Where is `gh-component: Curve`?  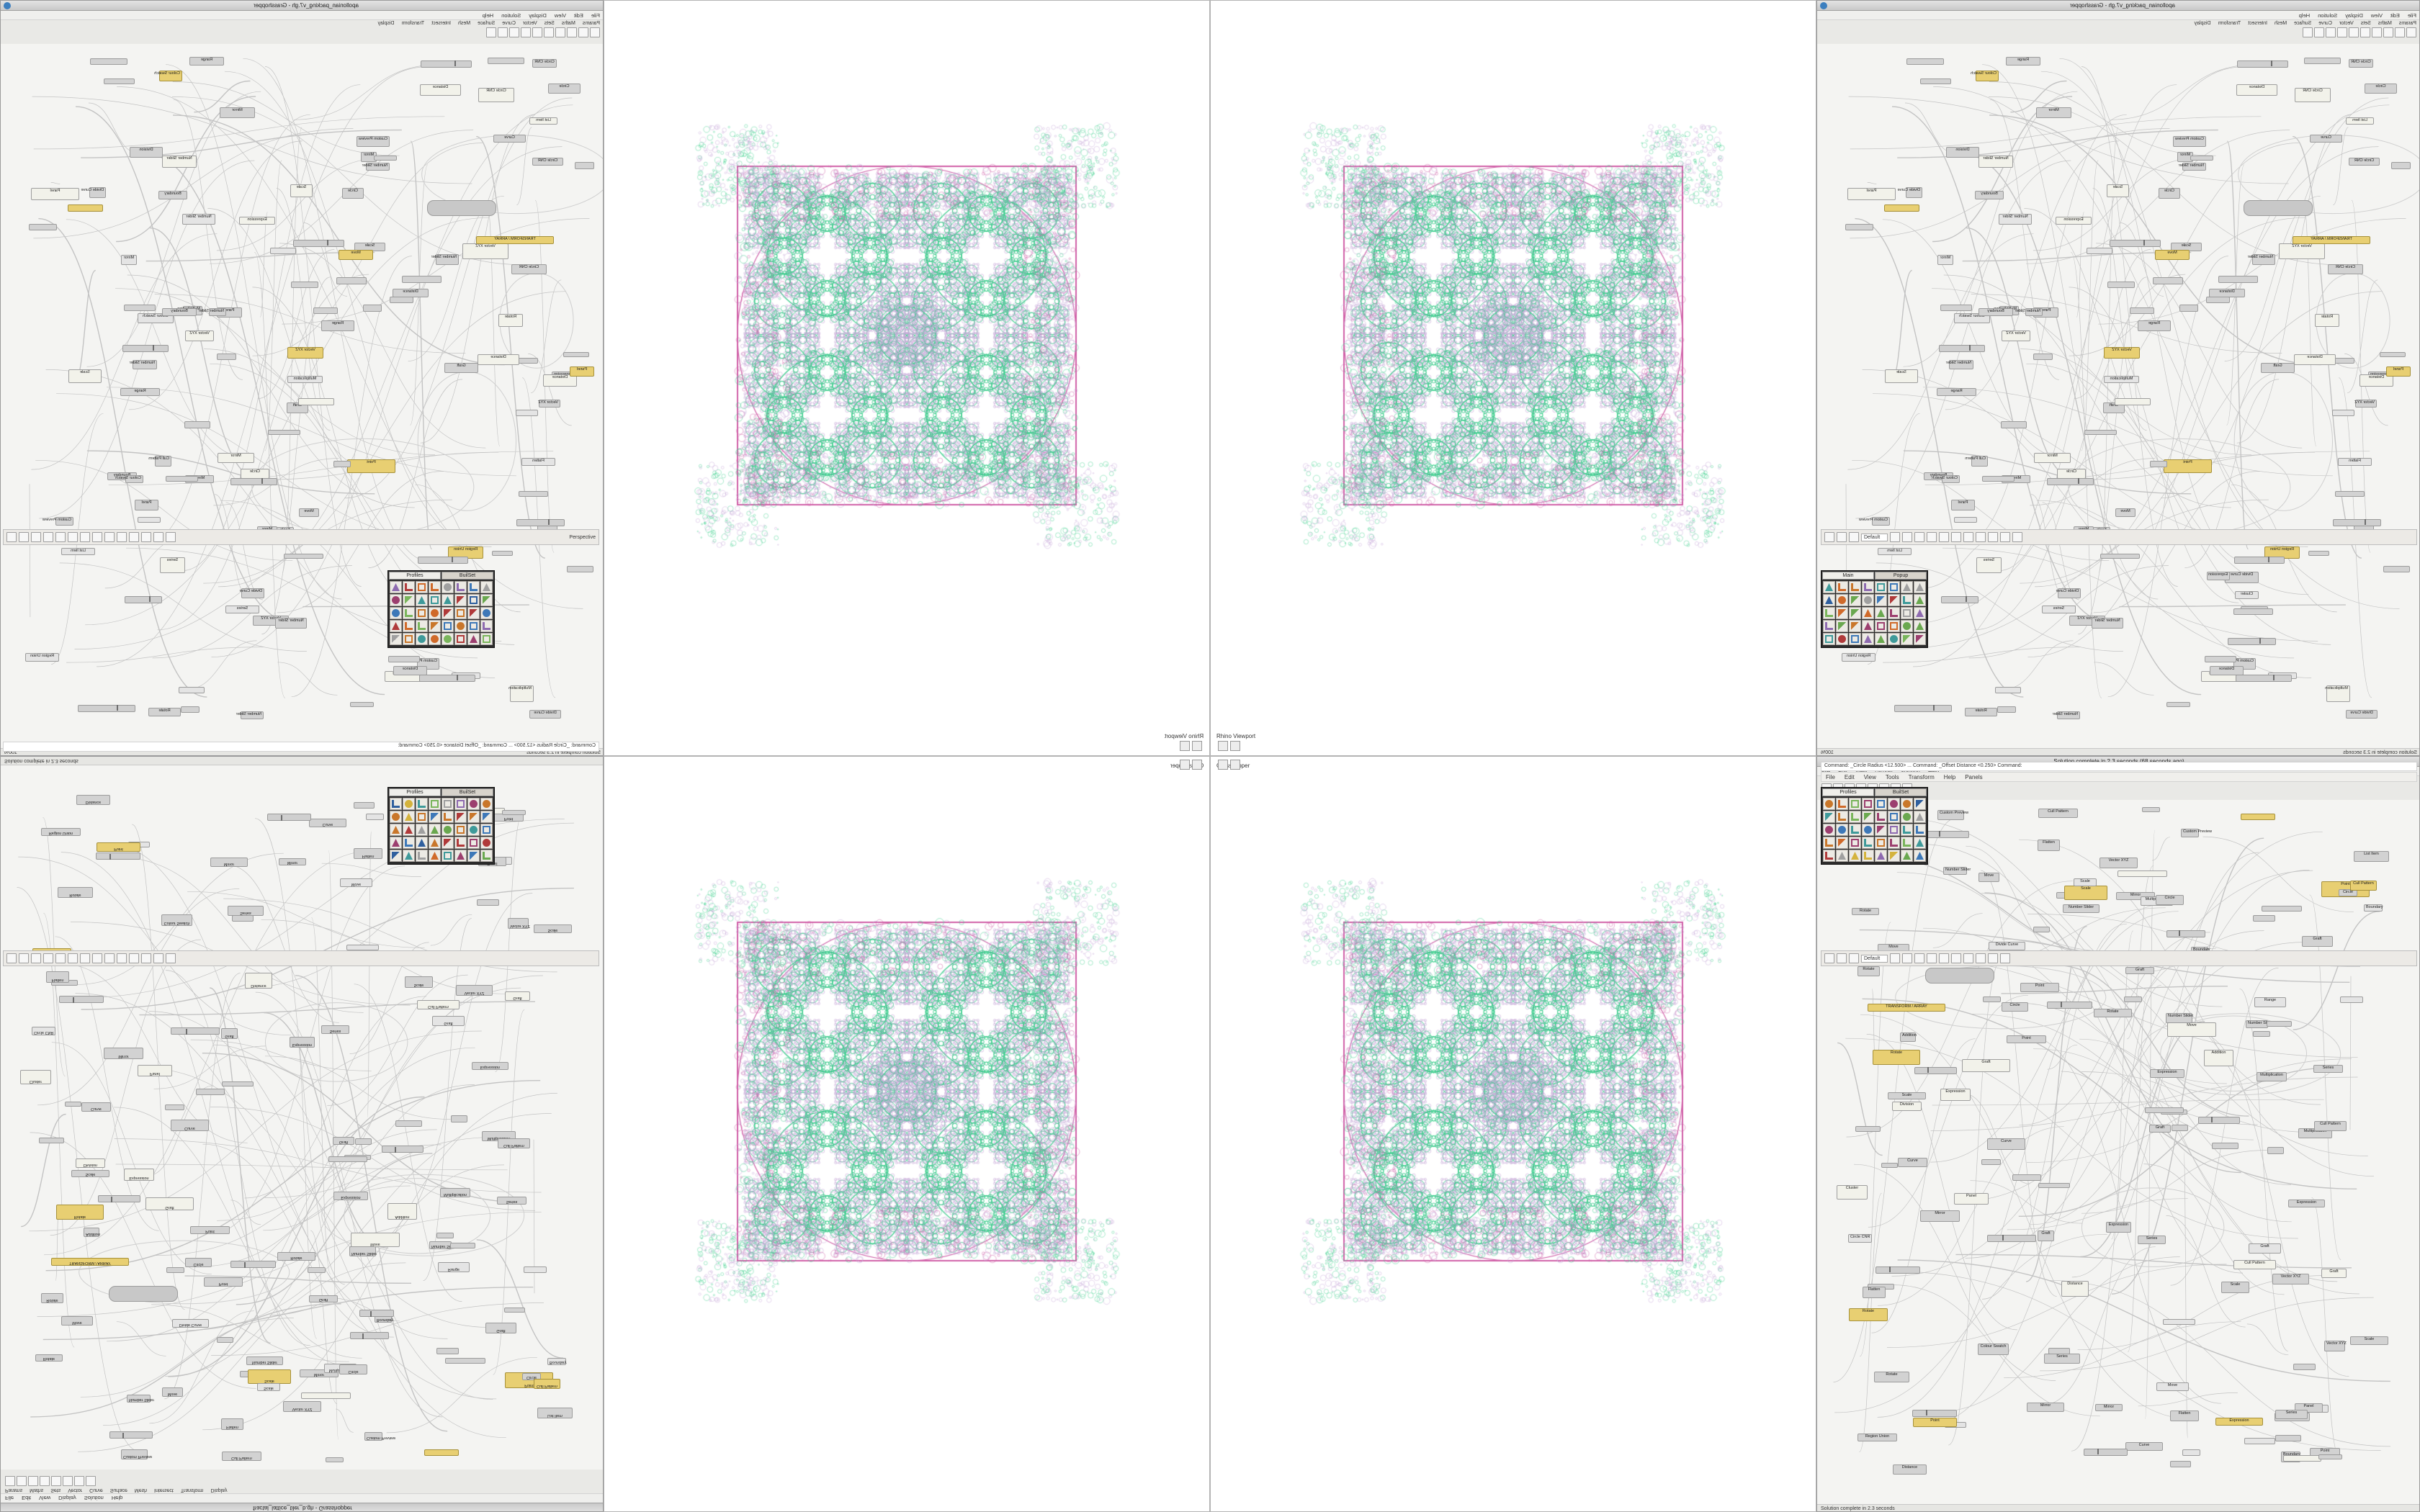 gh-component: Curve is located at coordinates (2006, 1144).